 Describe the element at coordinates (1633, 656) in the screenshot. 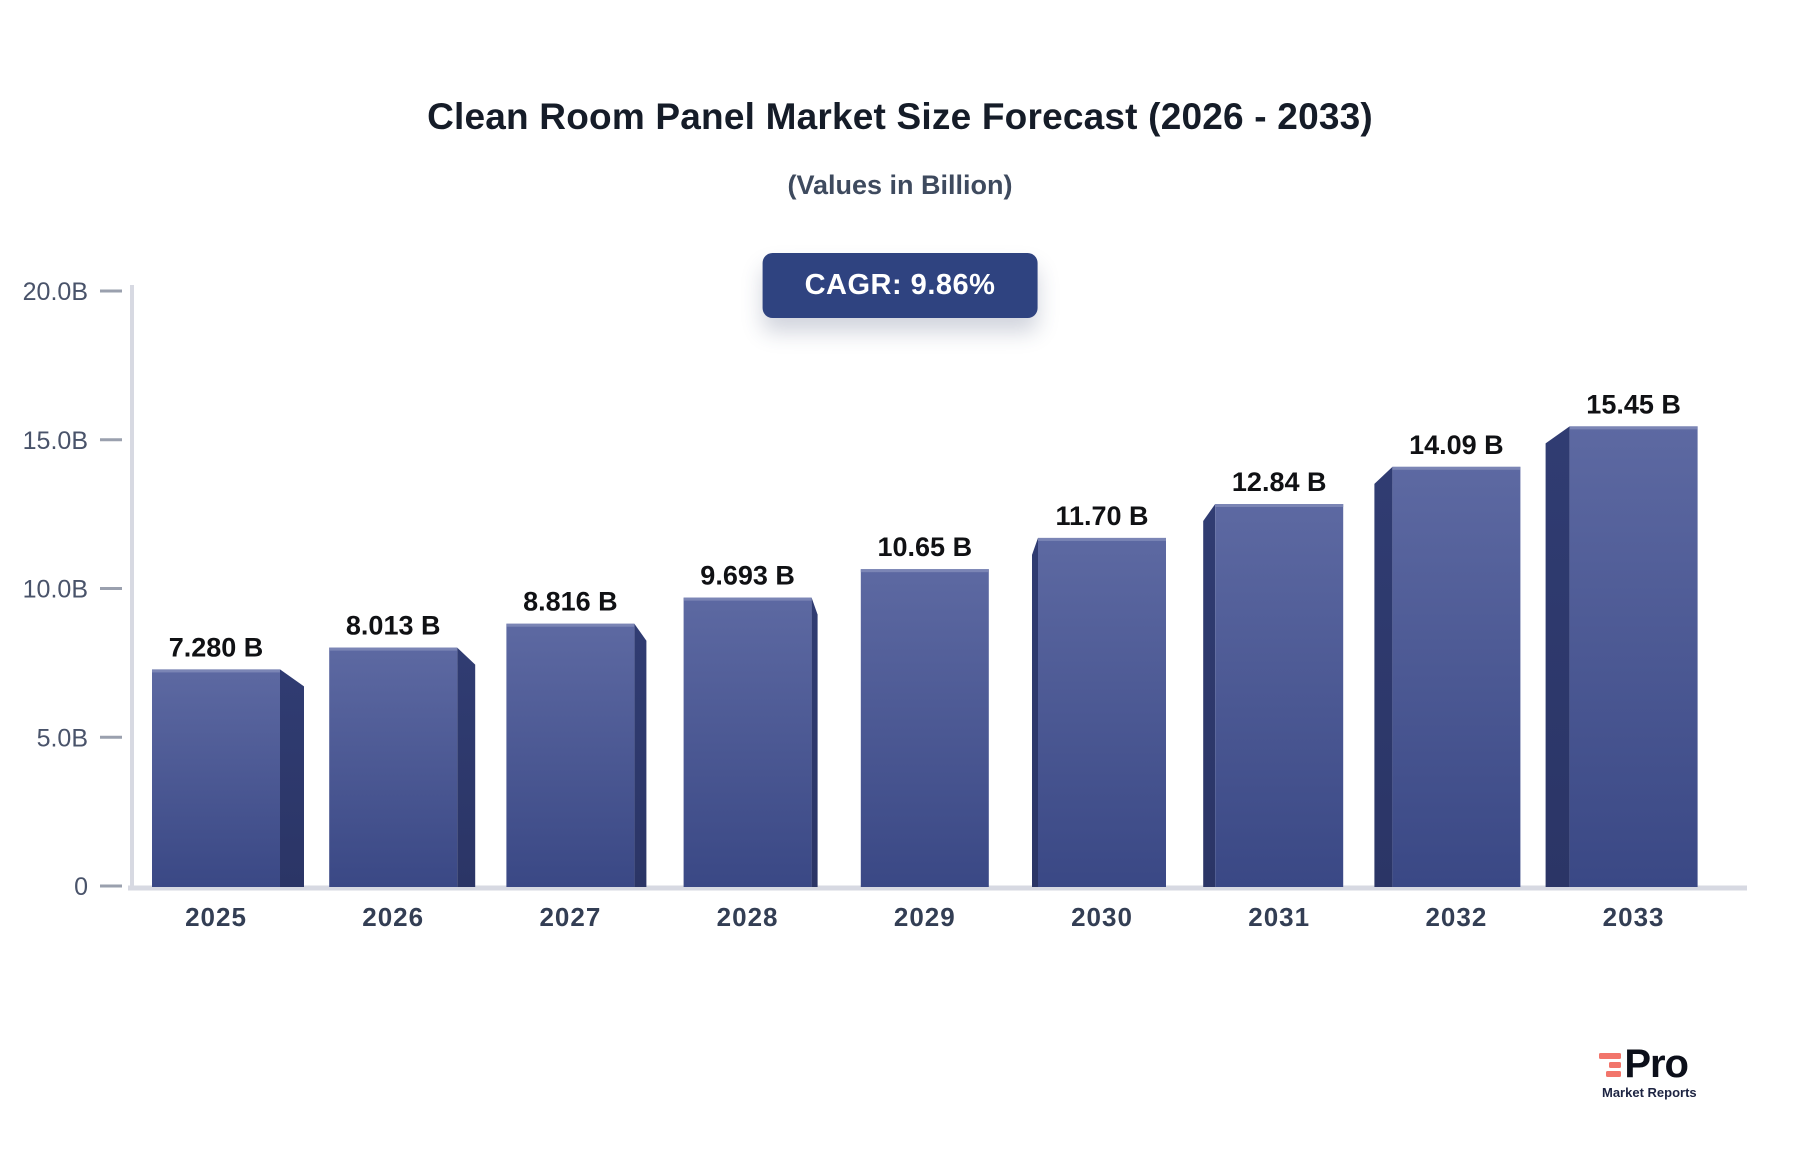

I see `bar-2033` at that location.